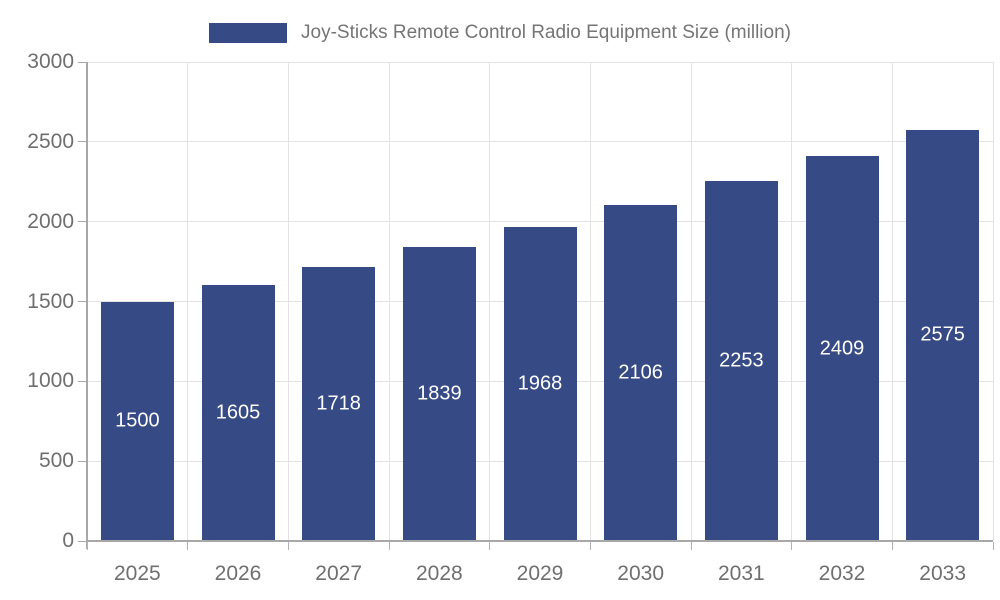 This screenshot has width=1000, height=600. I want to click on bar-value-label: 1605, so click(238, 412).